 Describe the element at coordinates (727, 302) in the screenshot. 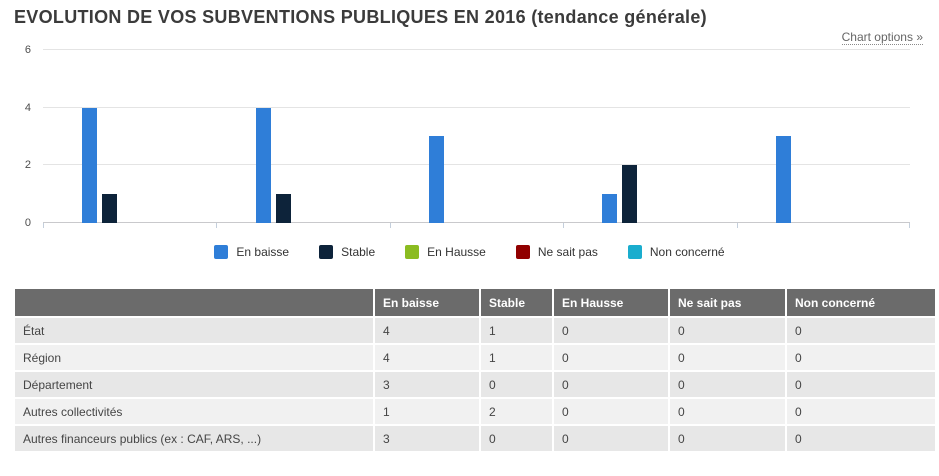

I see `table-header-cell: Ne sait pas` at that location.